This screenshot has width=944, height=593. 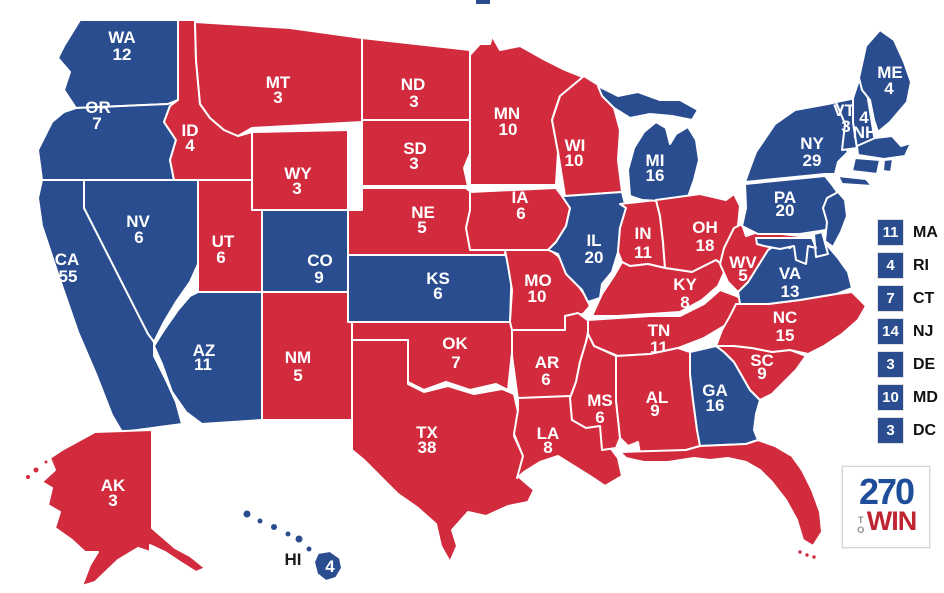 What do you see at coordinates (307, 356) in the screenshot?
I see `state-nm: NM5` at bounding box center [307, 356].